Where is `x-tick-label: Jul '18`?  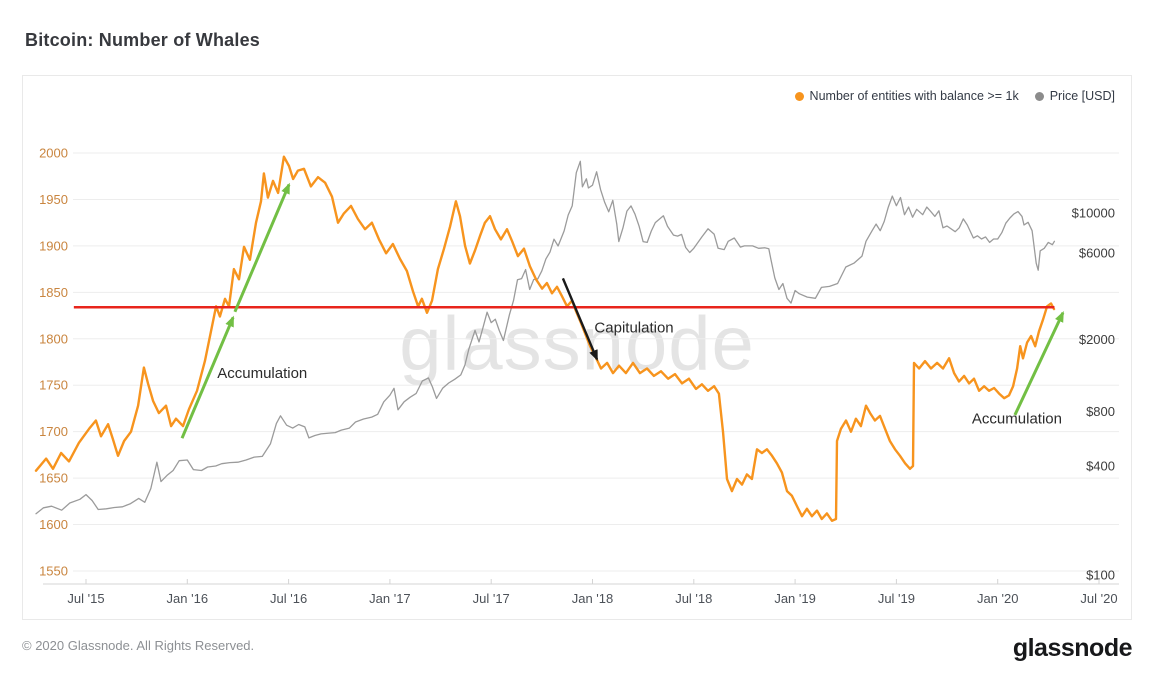 x-tick-label: Jul '18 is located at coordinates (693, 598).